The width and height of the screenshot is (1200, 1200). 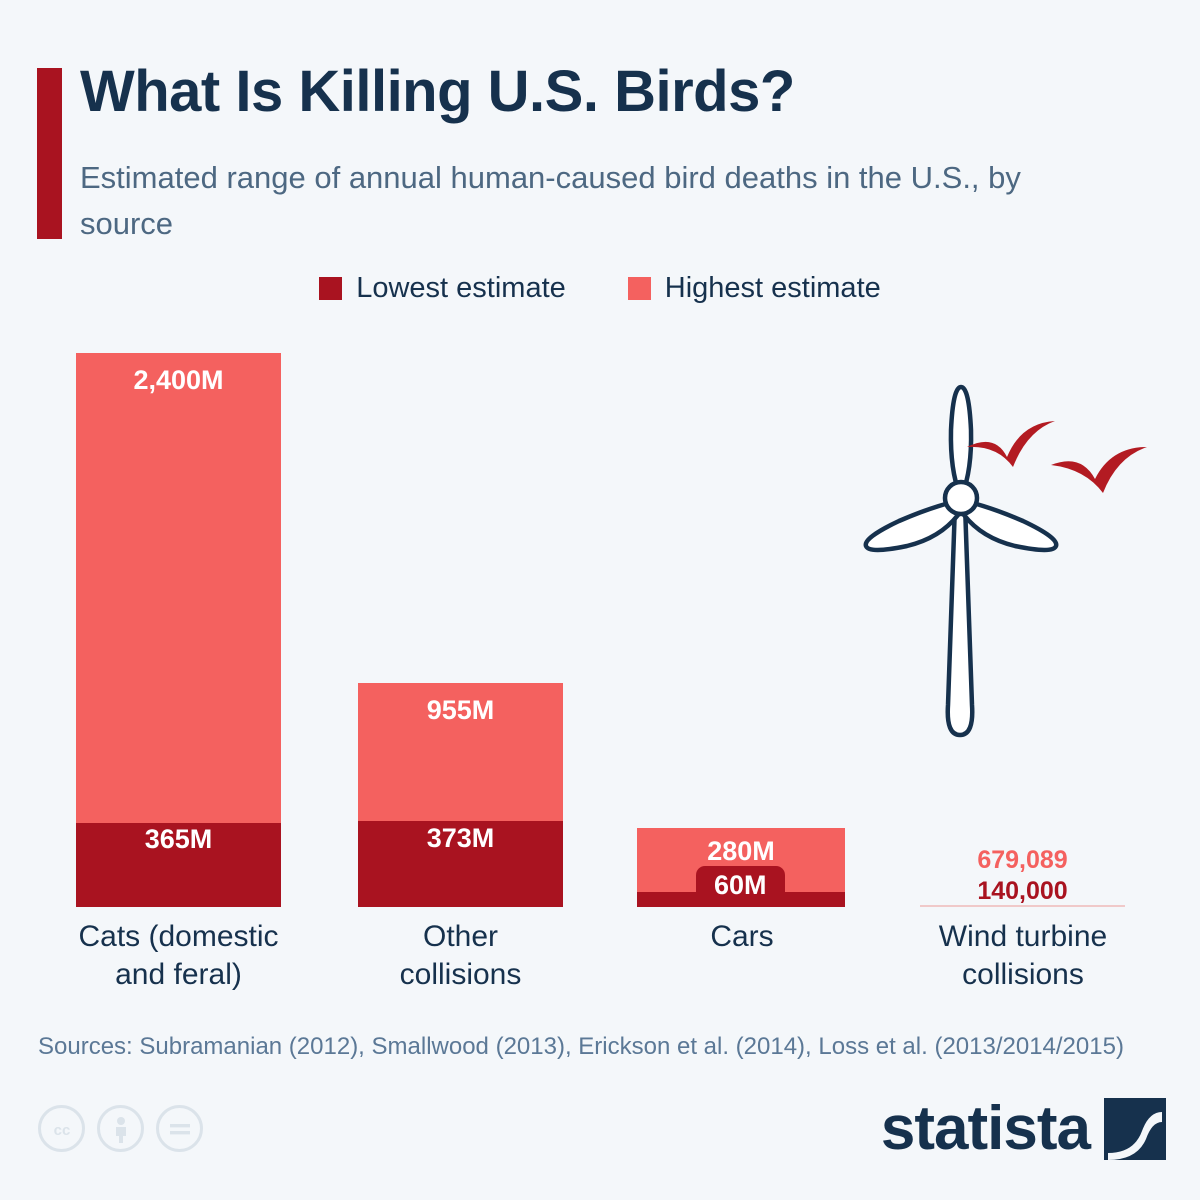 What do you see at coordinates (985, 1128) in the screenshot?
I see `statista-wordmark: statista` at bounding box center [985, 1128].